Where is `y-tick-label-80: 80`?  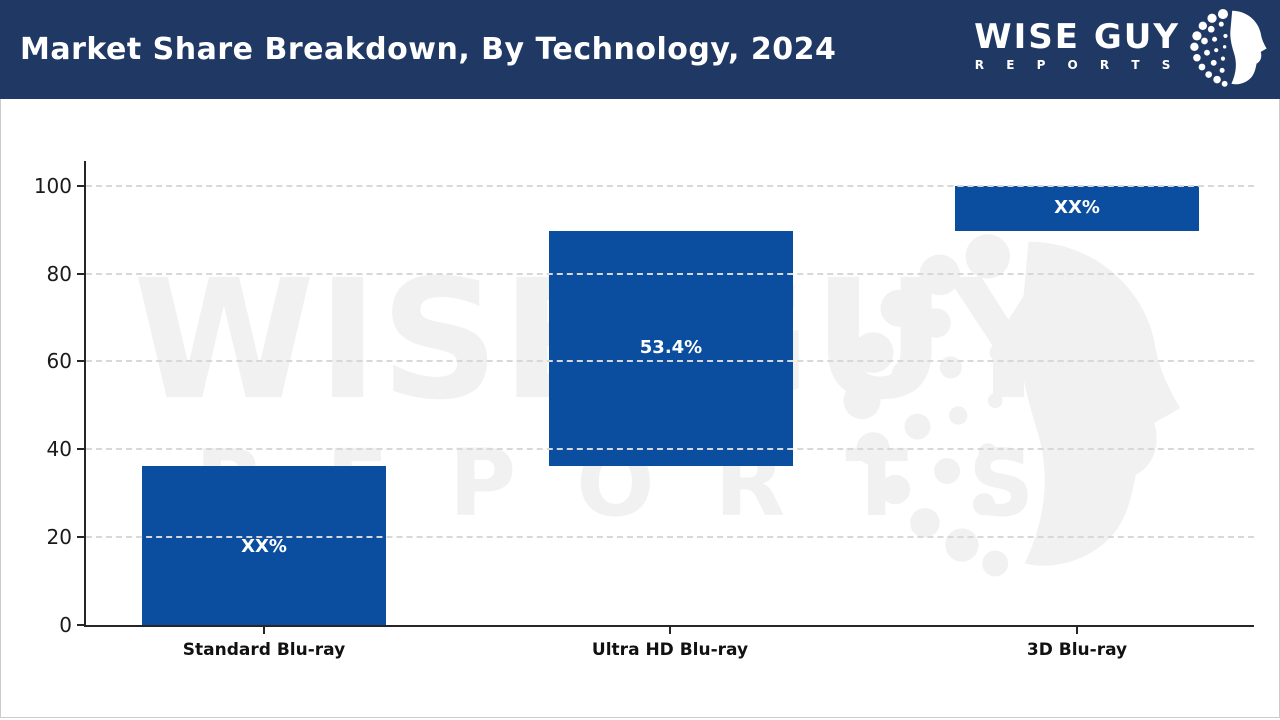
y-tick-label-80: 80 is located at coordinates (59, 274).